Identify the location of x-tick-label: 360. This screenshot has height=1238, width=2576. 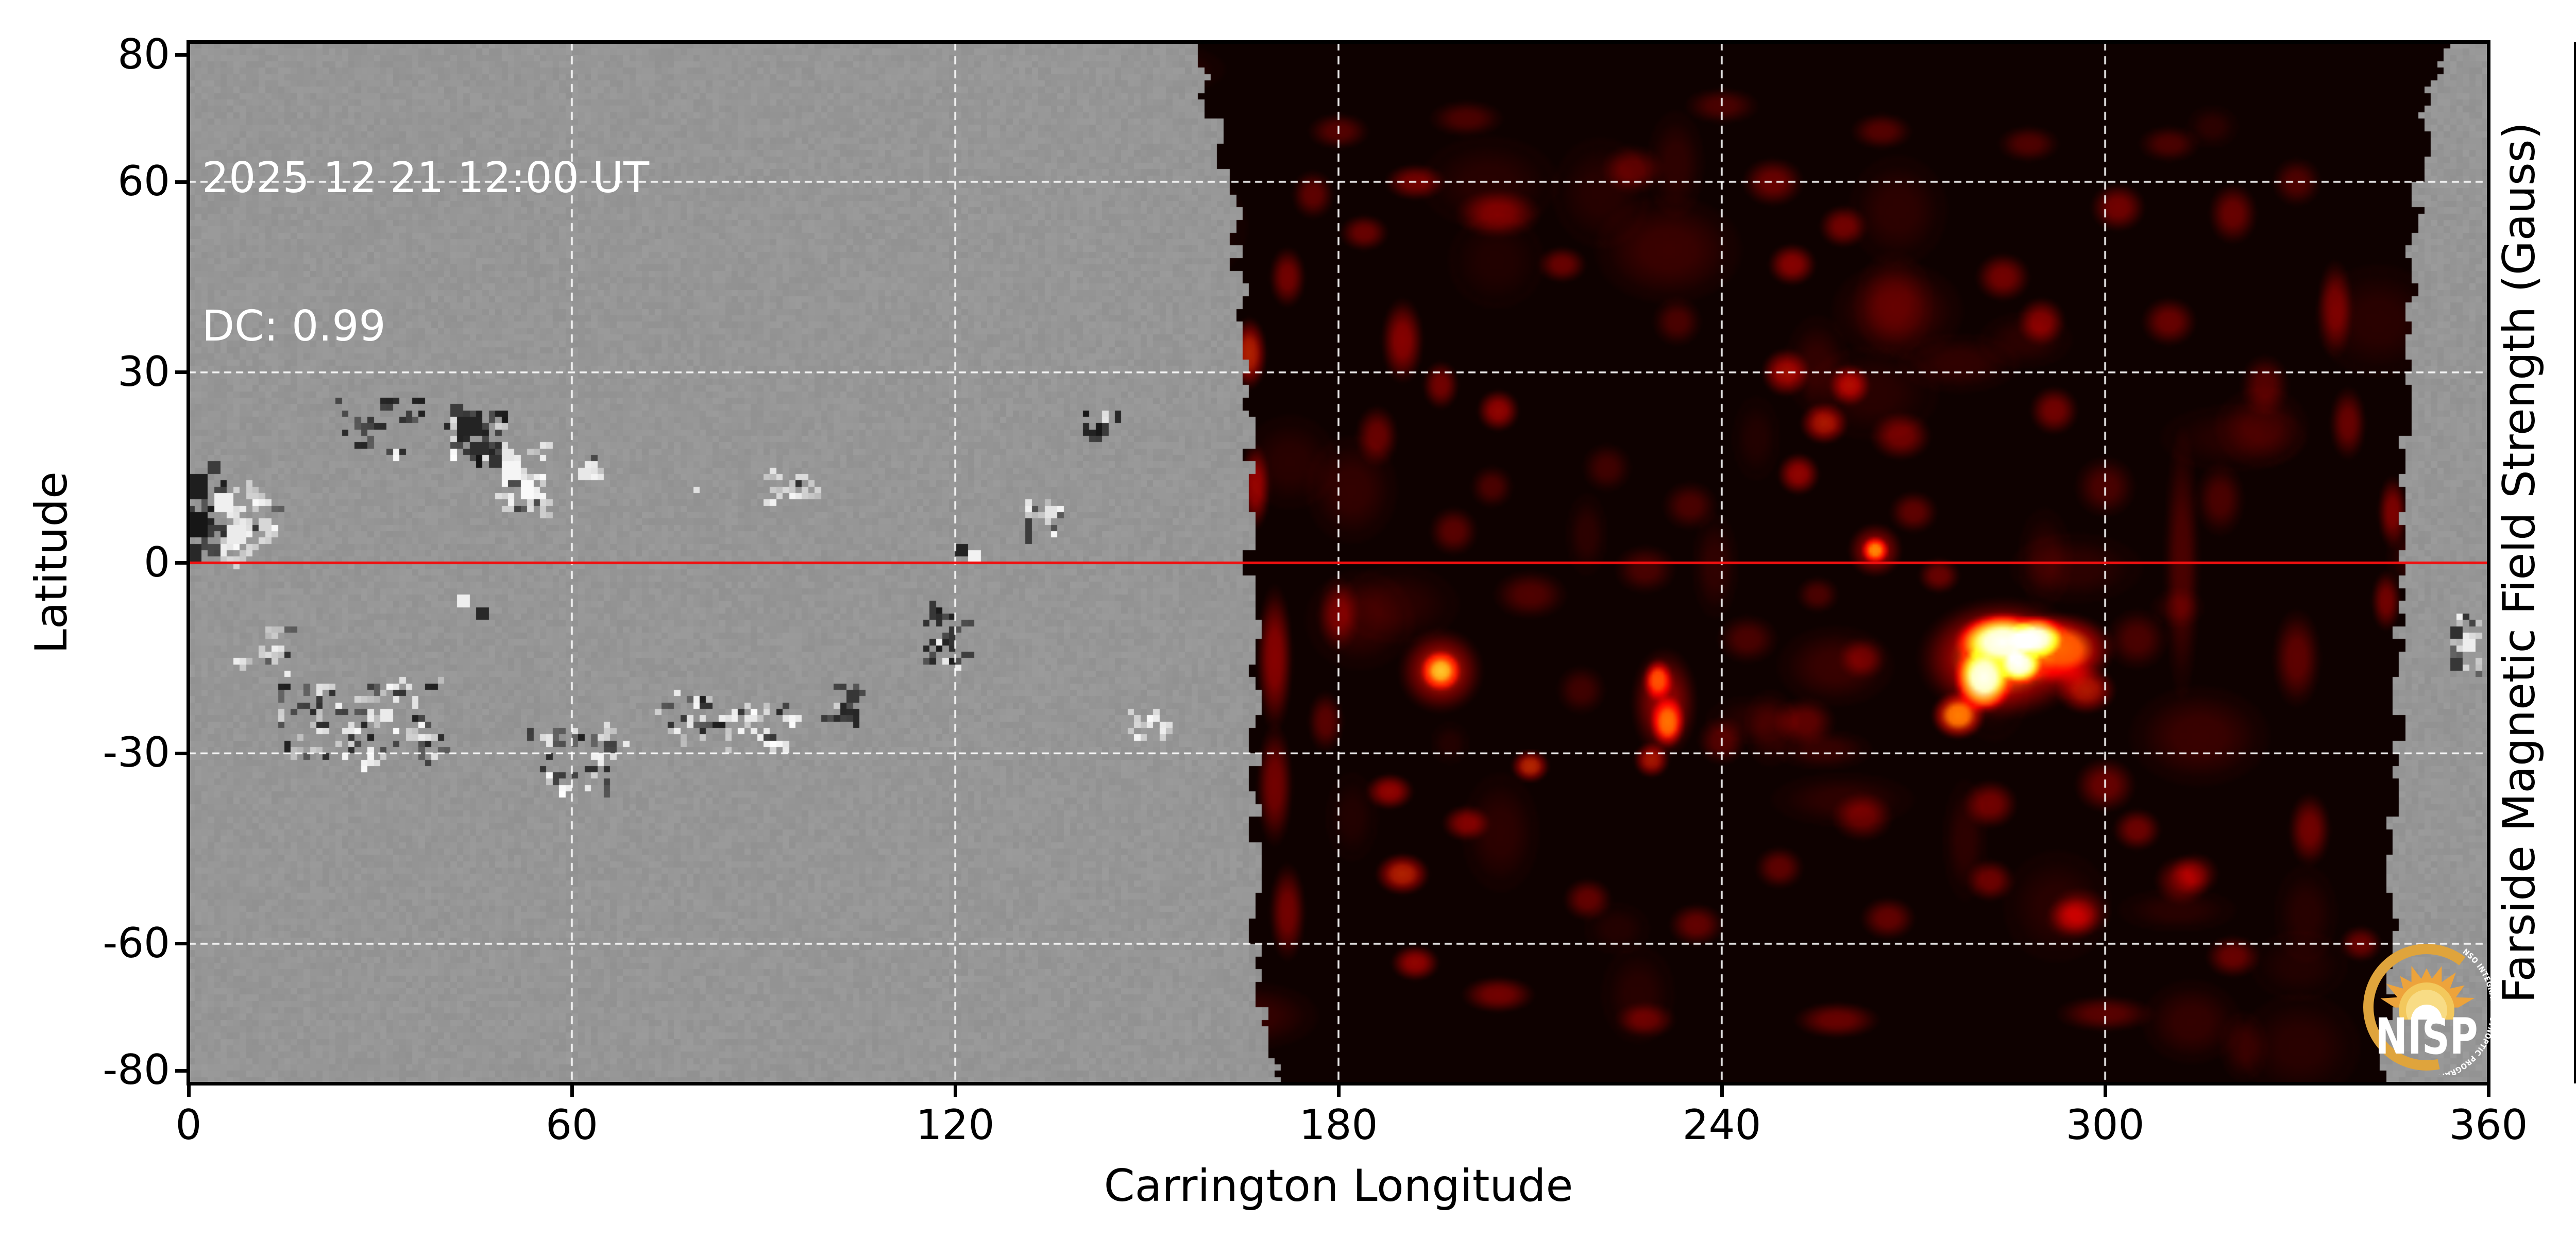
(2488, 1125).